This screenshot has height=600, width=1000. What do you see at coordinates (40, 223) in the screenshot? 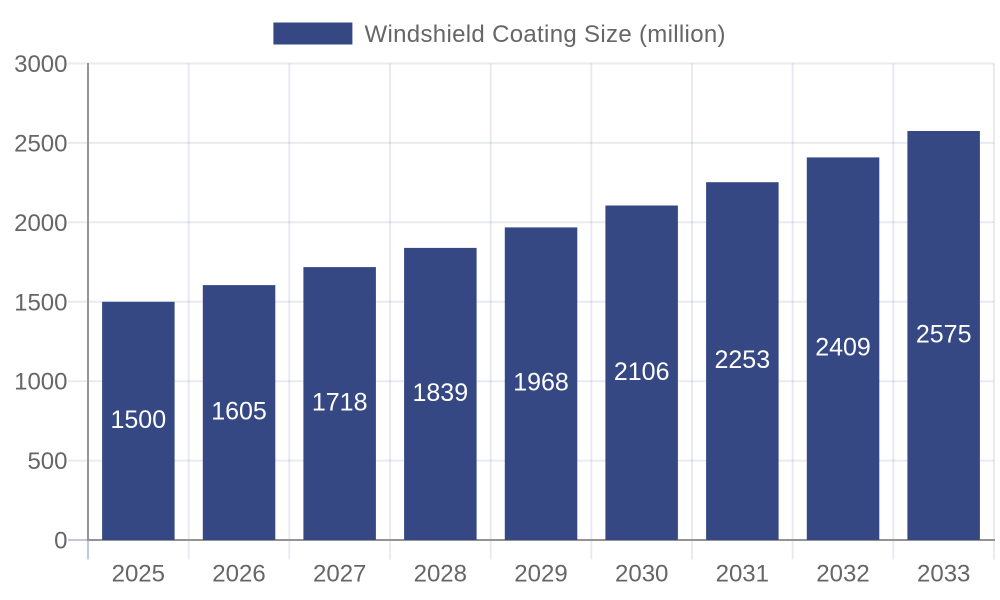
I see `svg-text: 2000` at bounding box center [40, 223].